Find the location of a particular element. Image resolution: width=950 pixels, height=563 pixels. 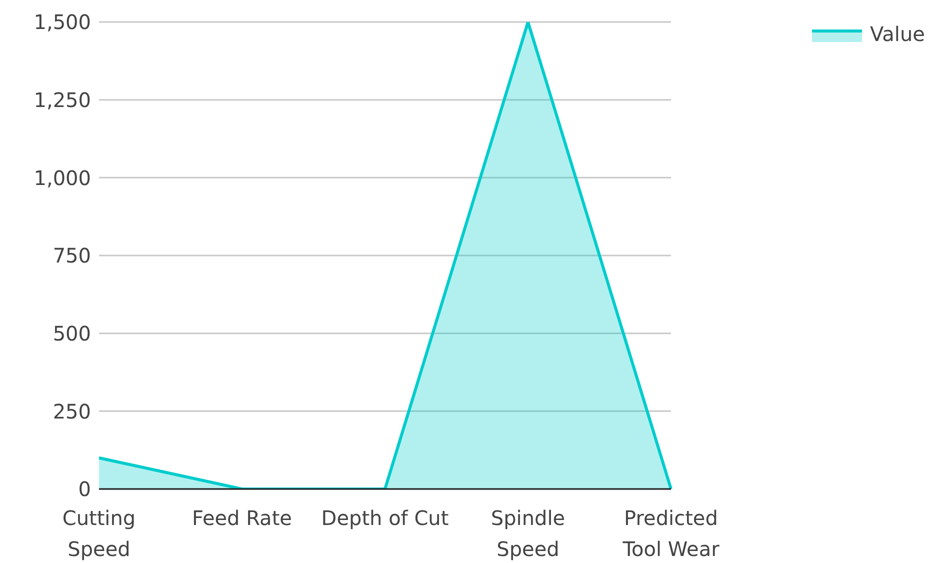

y-tick-label: 1,500 is located at coordinates (62, 22).